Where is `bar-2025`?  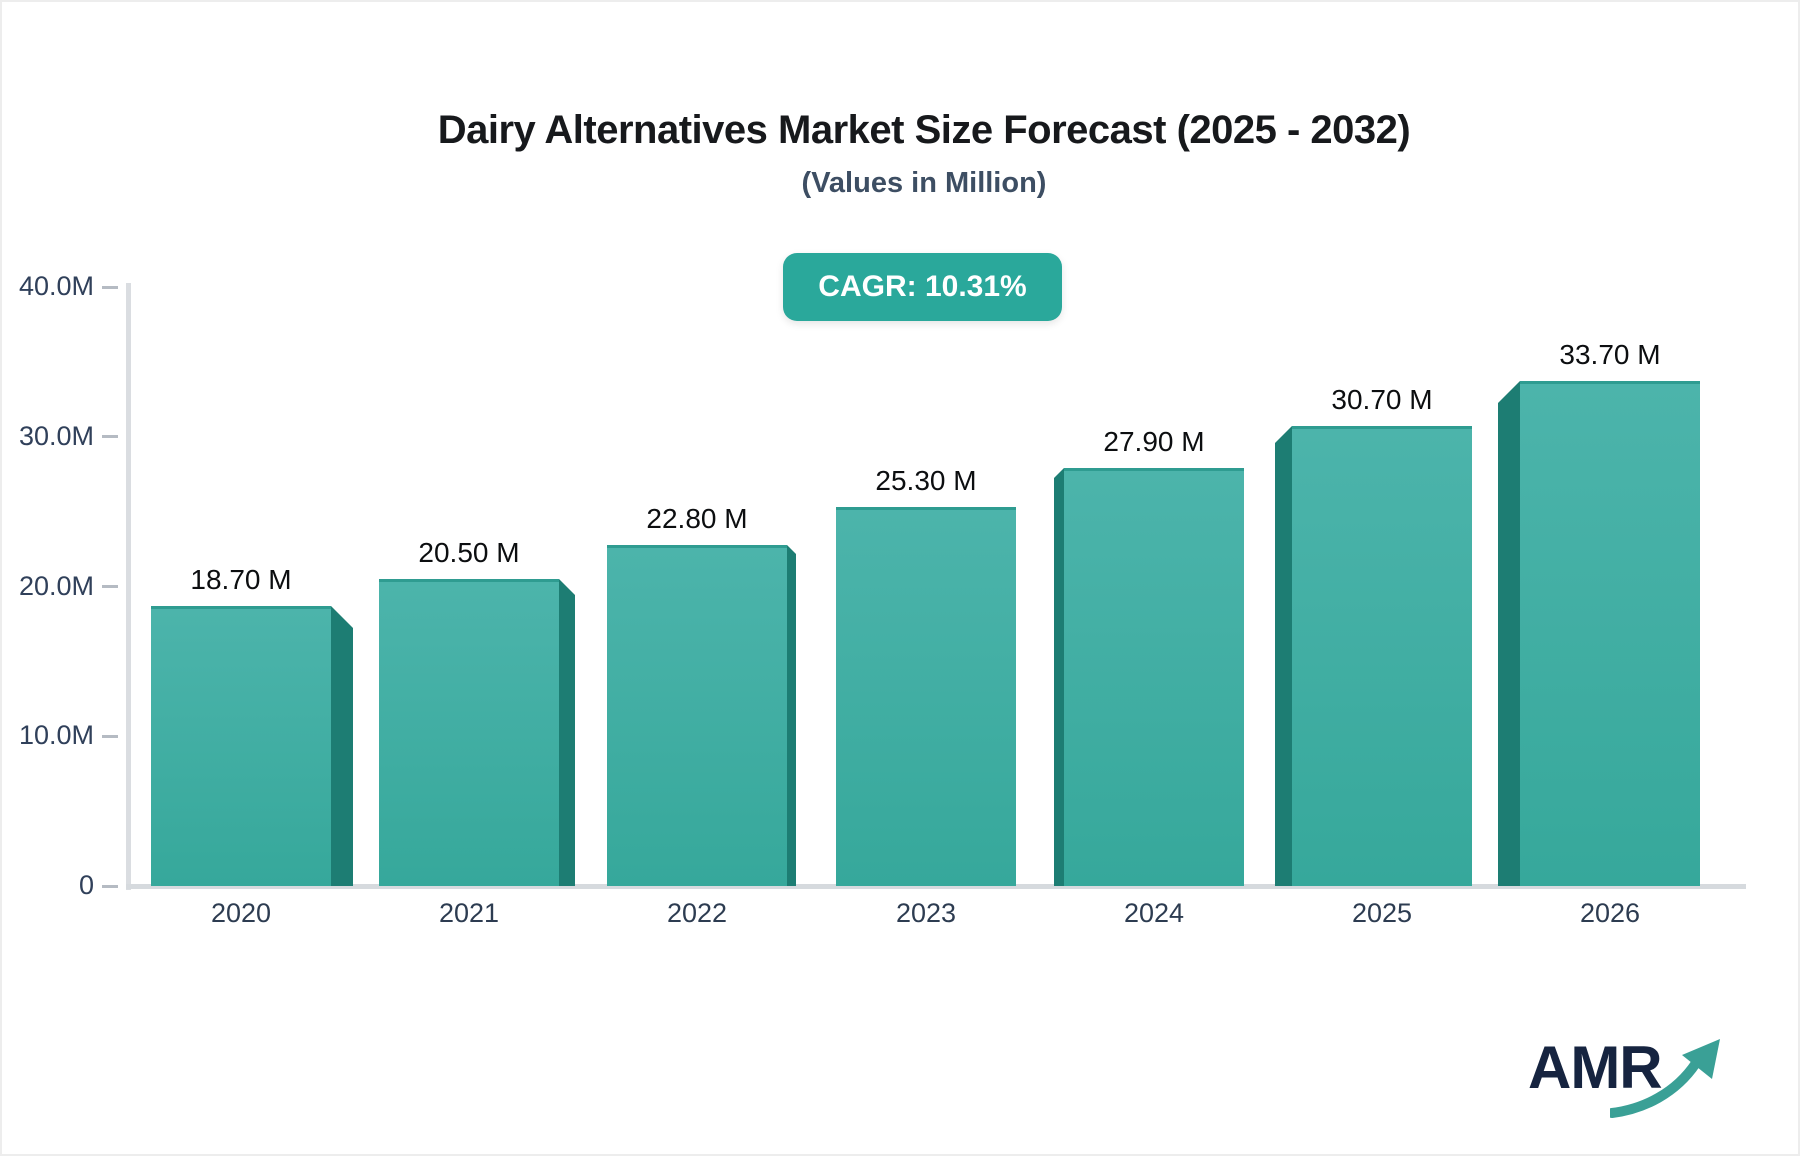 bar-2025 is located at coordinates (1382, 656).